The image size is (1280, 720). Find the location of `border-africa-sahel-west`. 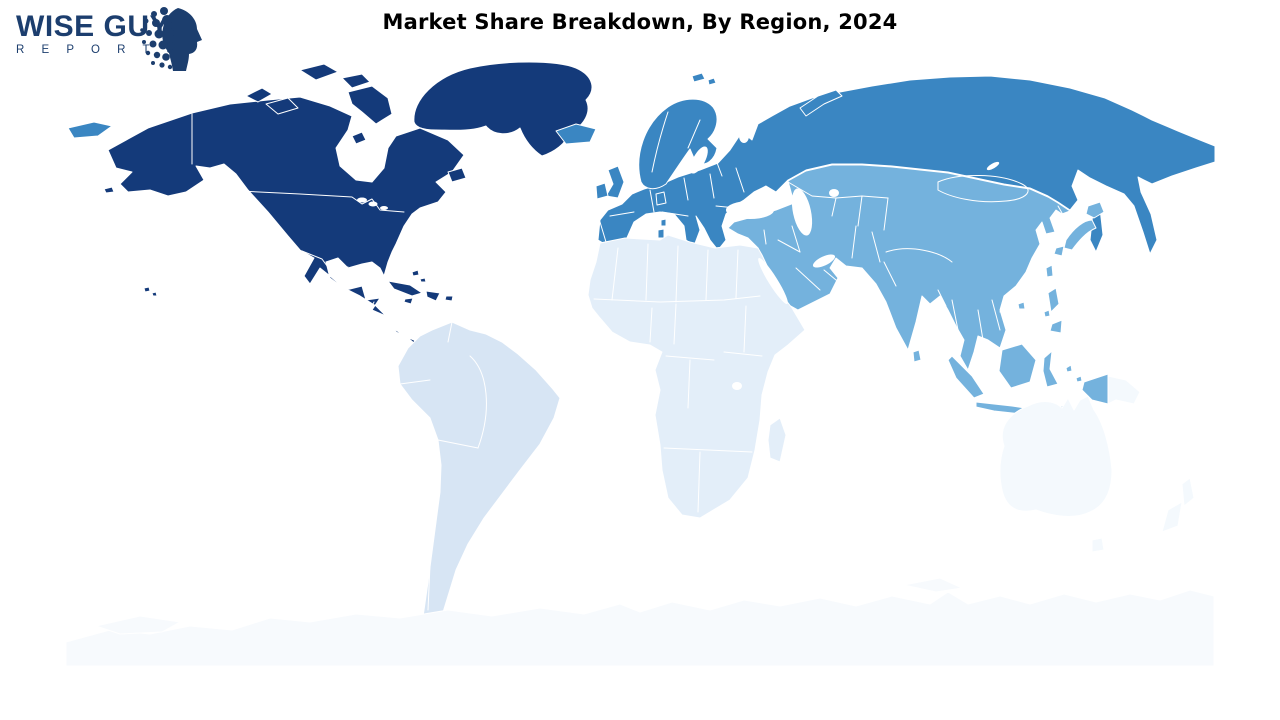

border-africa-sahel-west is located at coordinates (627, 300).